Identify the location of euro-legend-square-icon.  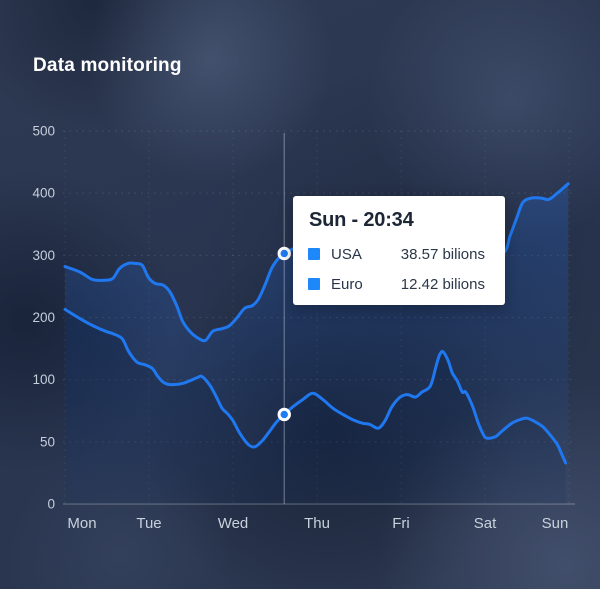
(314, 284).